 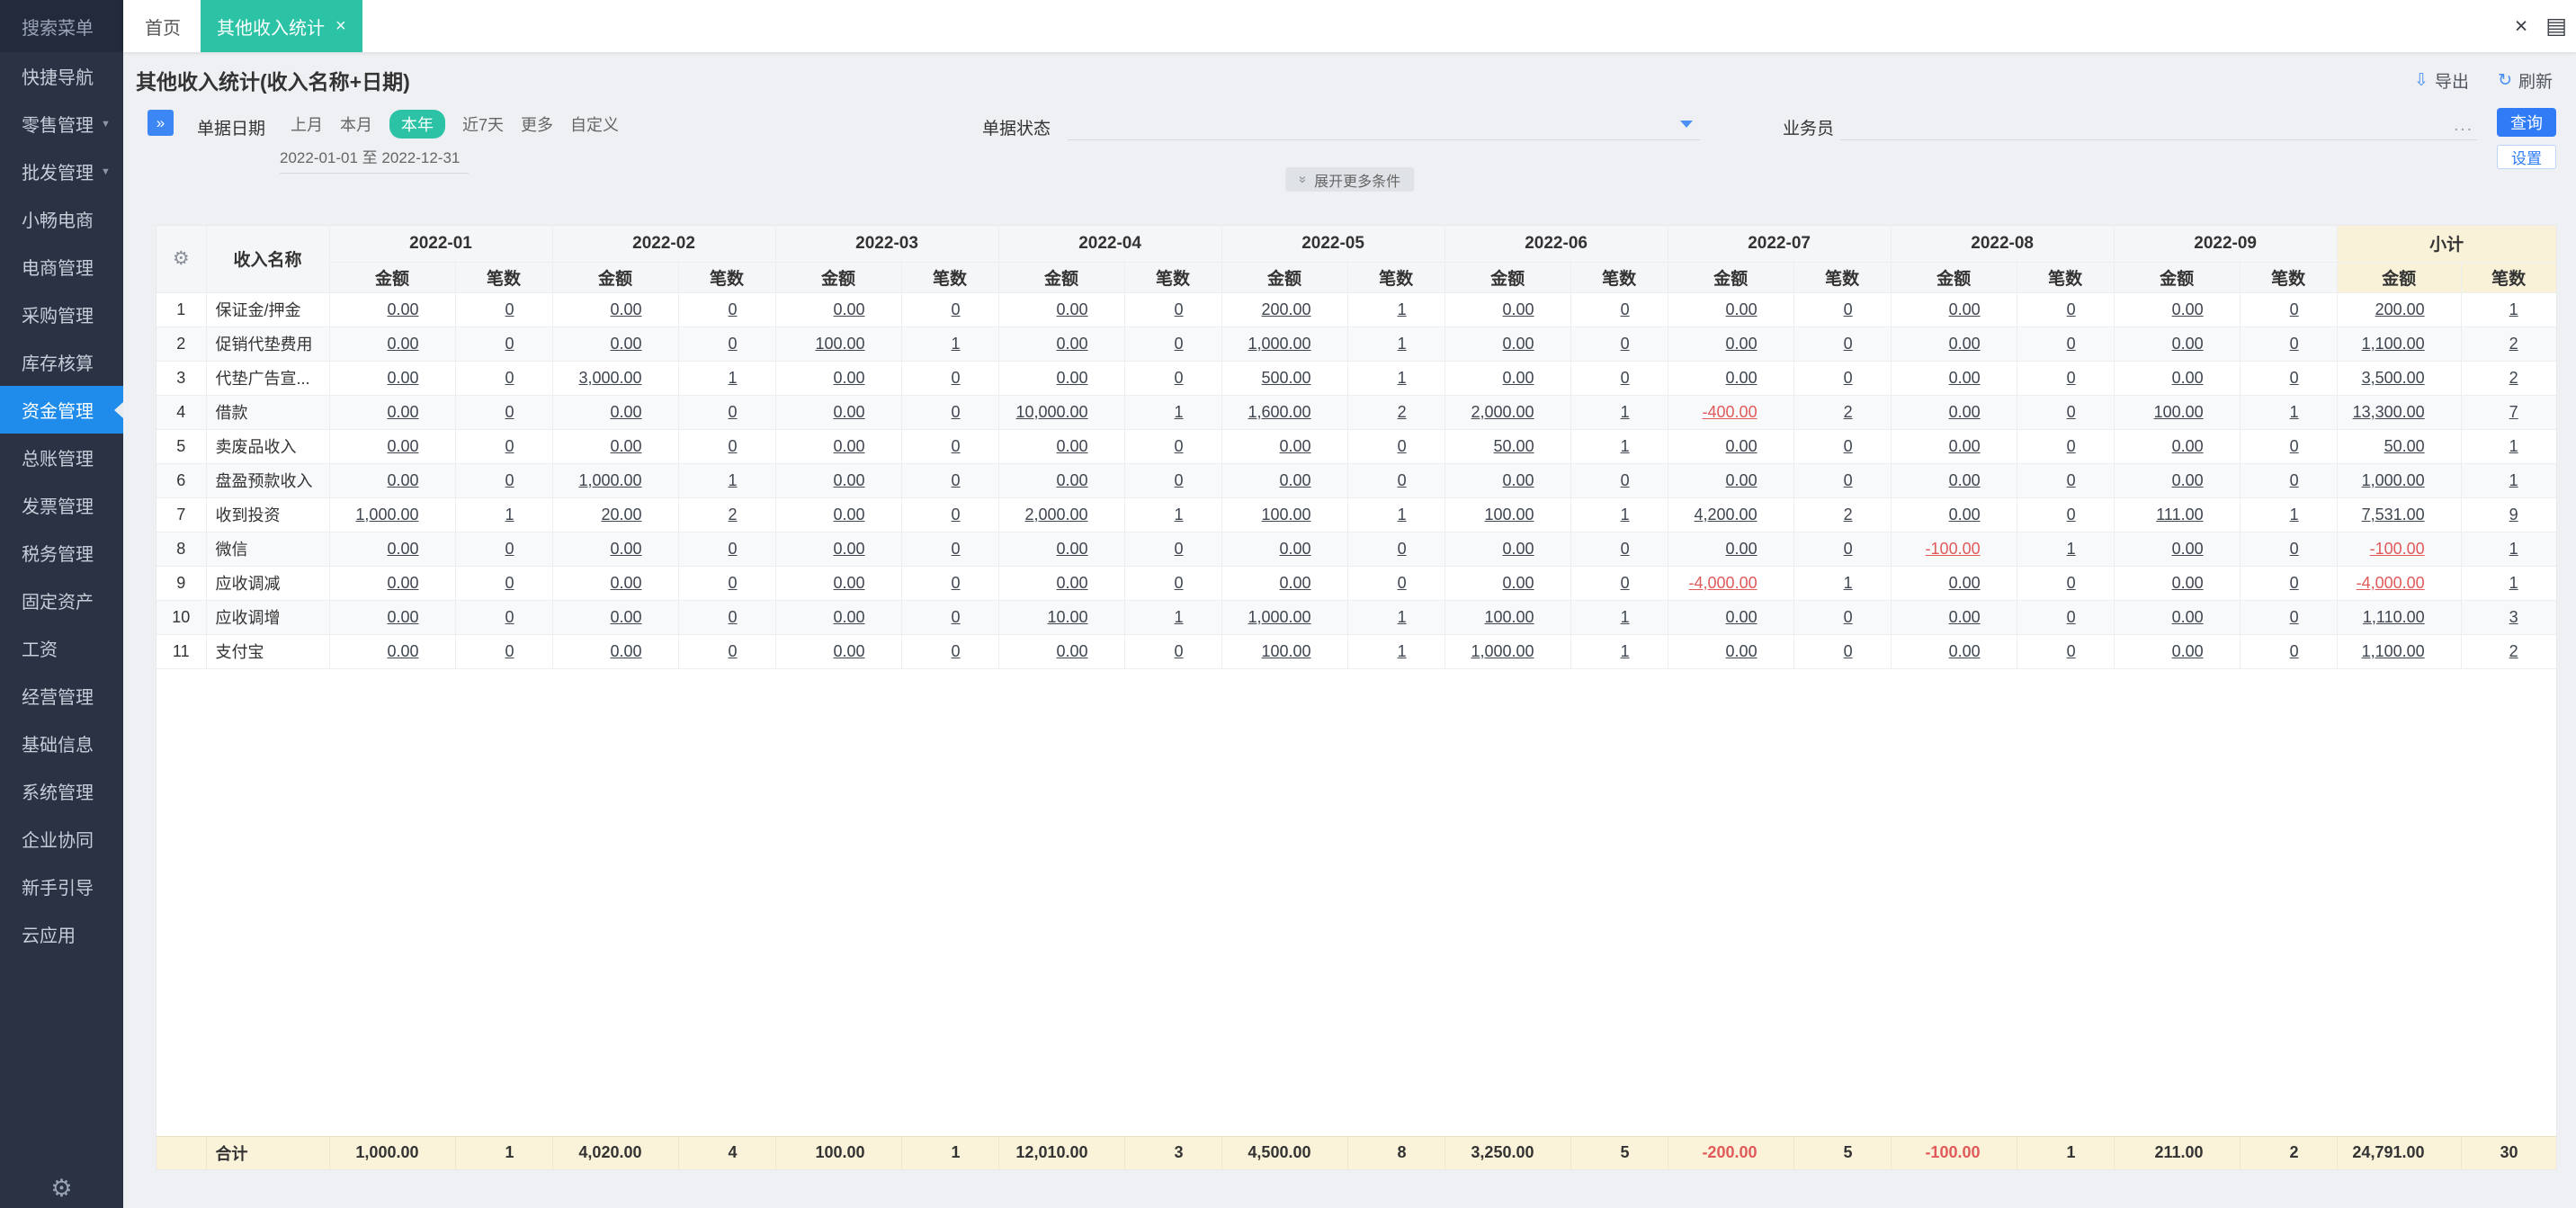 What do you see at coordinates (610, 377) in the screenshot?
I see `amount-link: 3,000.00` at bounding box center [610, 377].